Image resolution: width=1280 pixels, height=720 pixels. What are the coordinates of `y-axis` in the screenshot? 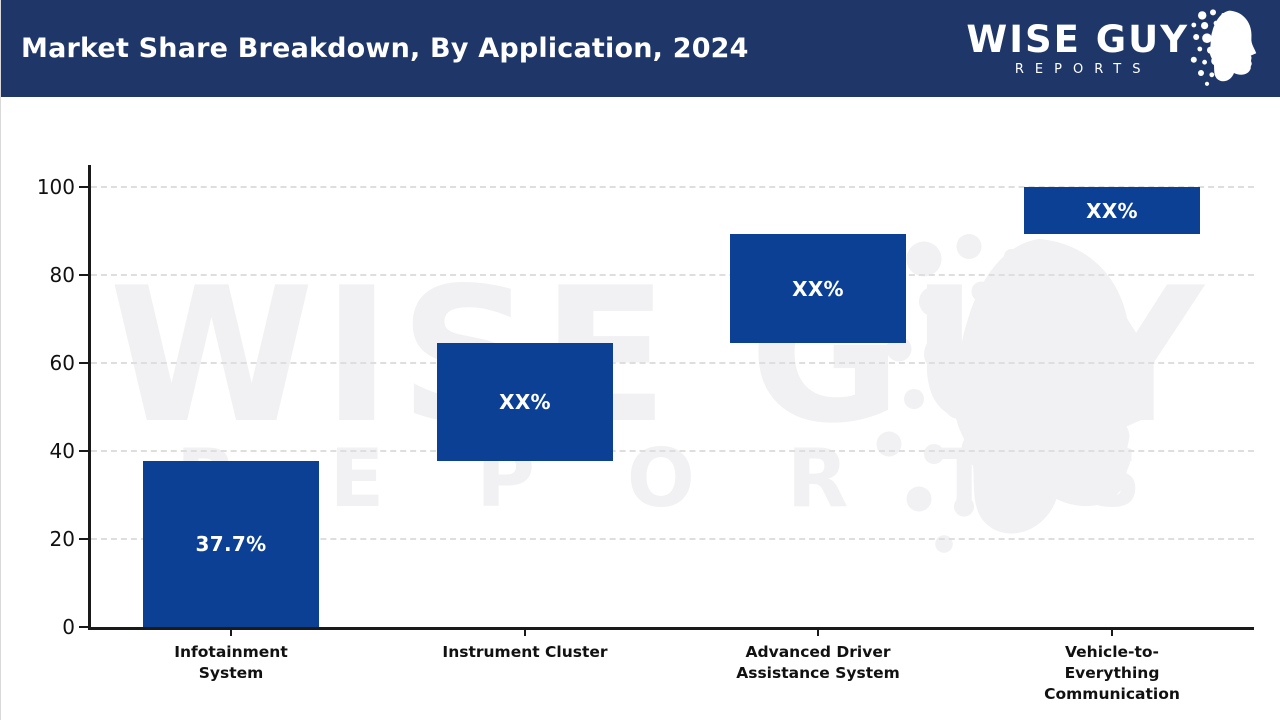 It's located at (89, 397).